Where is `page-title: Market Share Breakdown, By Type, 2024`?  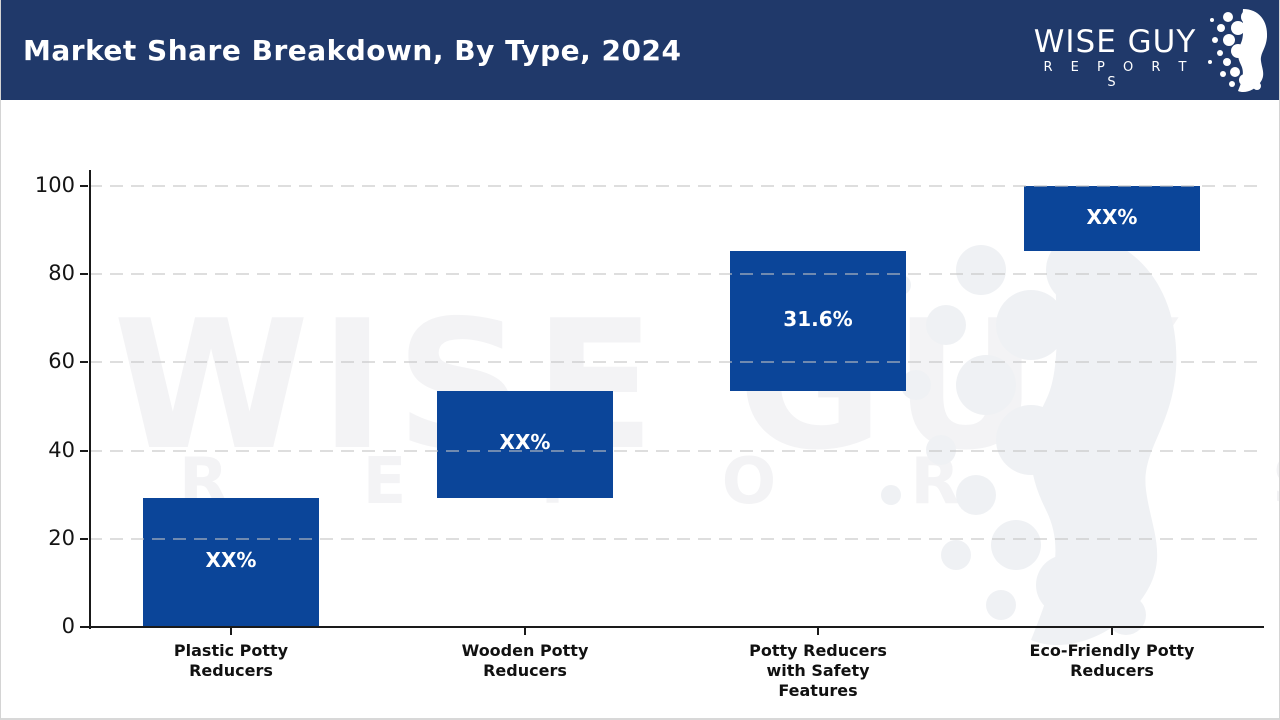 page-title: Market Share Breakdown, By Type, 2024 is located at coordinates (352, 50).